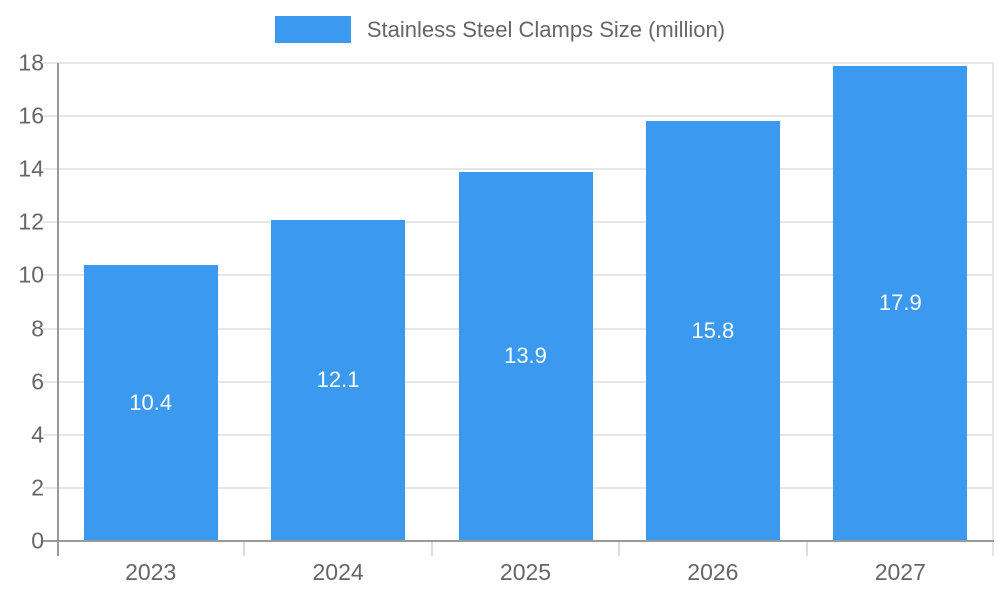  Describe the element at coordinates (900, 572) in the screenshot. I see `x-axis-tick-label: 2027` at that location.